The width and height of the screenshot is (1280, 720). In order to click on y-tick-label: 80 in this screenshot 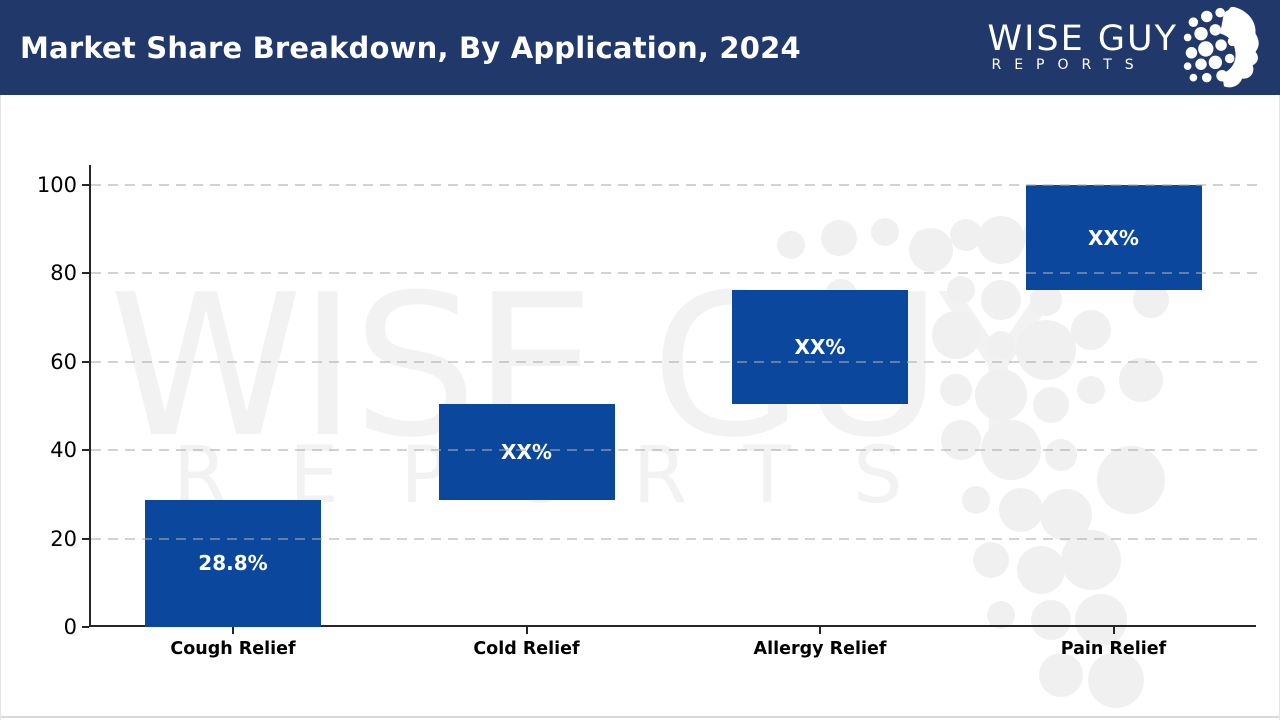, I will do `click(63, 273)`.